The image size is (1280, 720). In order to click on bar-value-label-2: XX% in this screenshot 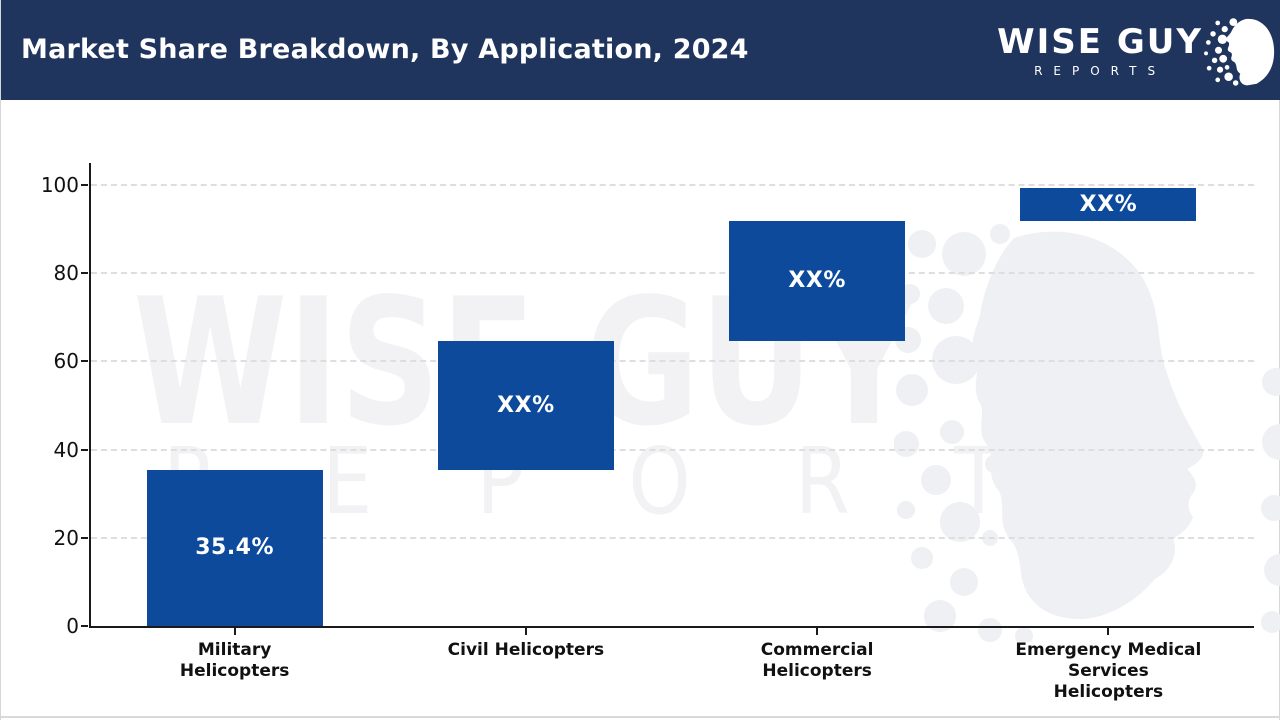, I will do `click(526, 405)`.